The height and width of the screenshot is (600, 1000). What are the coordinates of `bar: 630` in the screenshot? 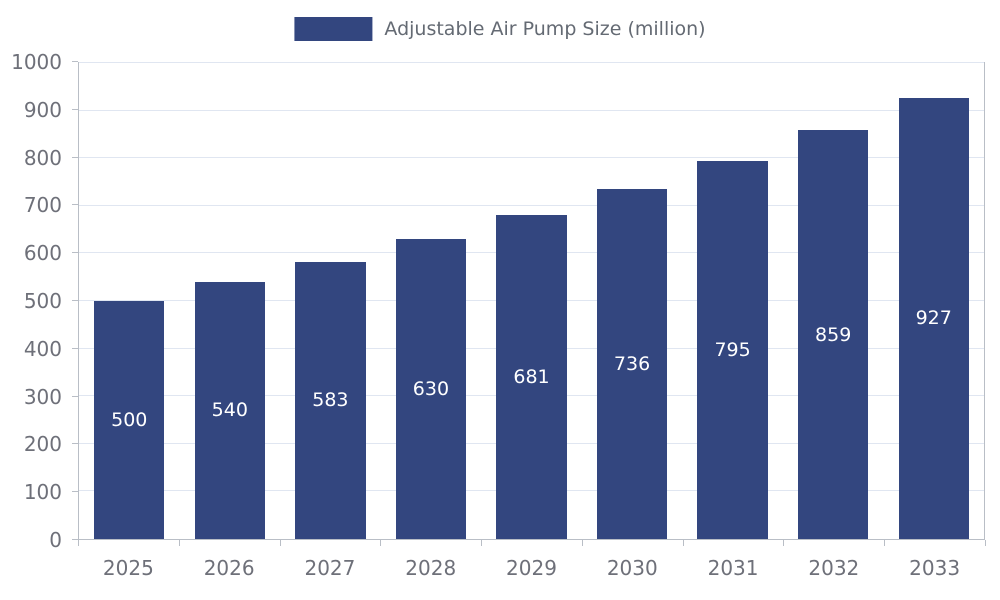 It's located at (431, 389).